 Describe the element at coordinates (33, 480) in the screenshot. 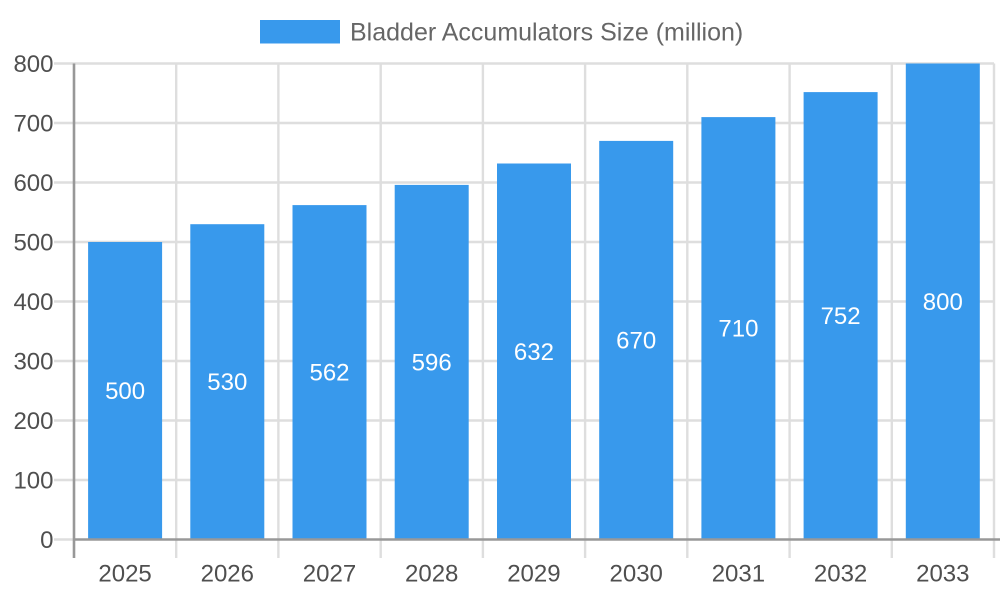

I see `svg-text: 100` at that location.